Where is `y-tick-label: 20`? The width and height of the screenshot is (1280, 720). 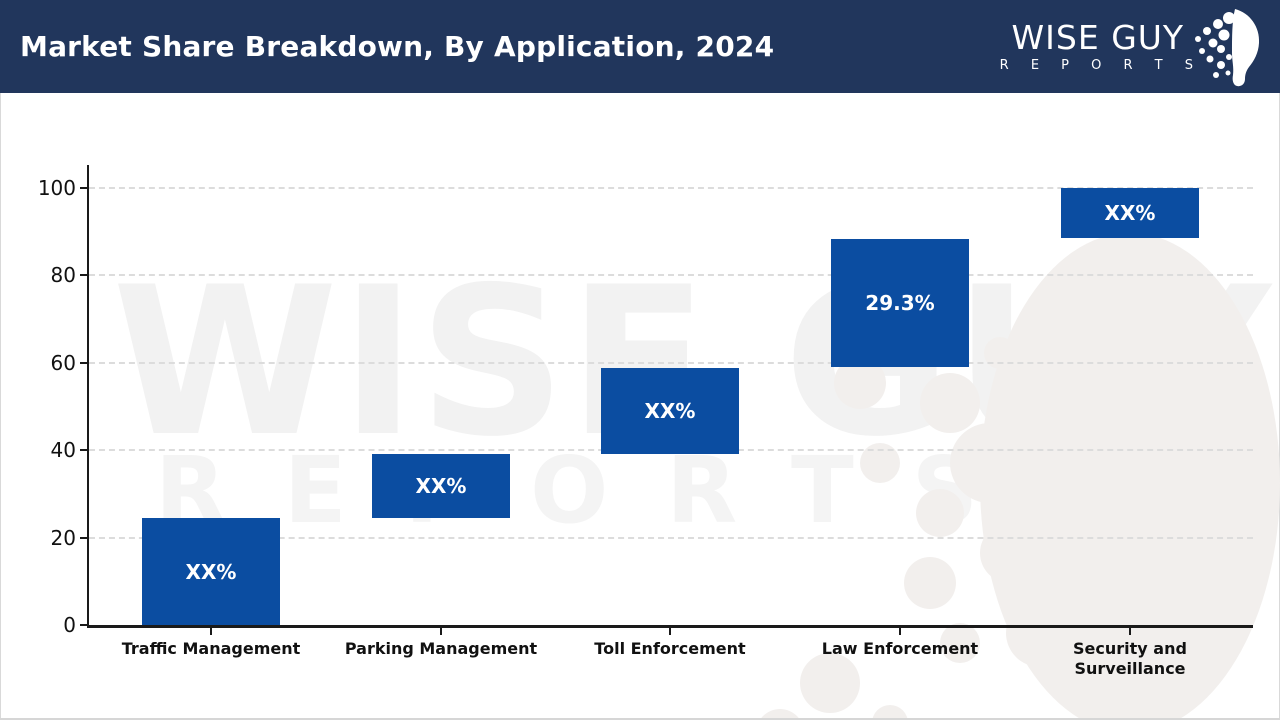
y-tick-label: 20 is located at coordinates (63, 537).